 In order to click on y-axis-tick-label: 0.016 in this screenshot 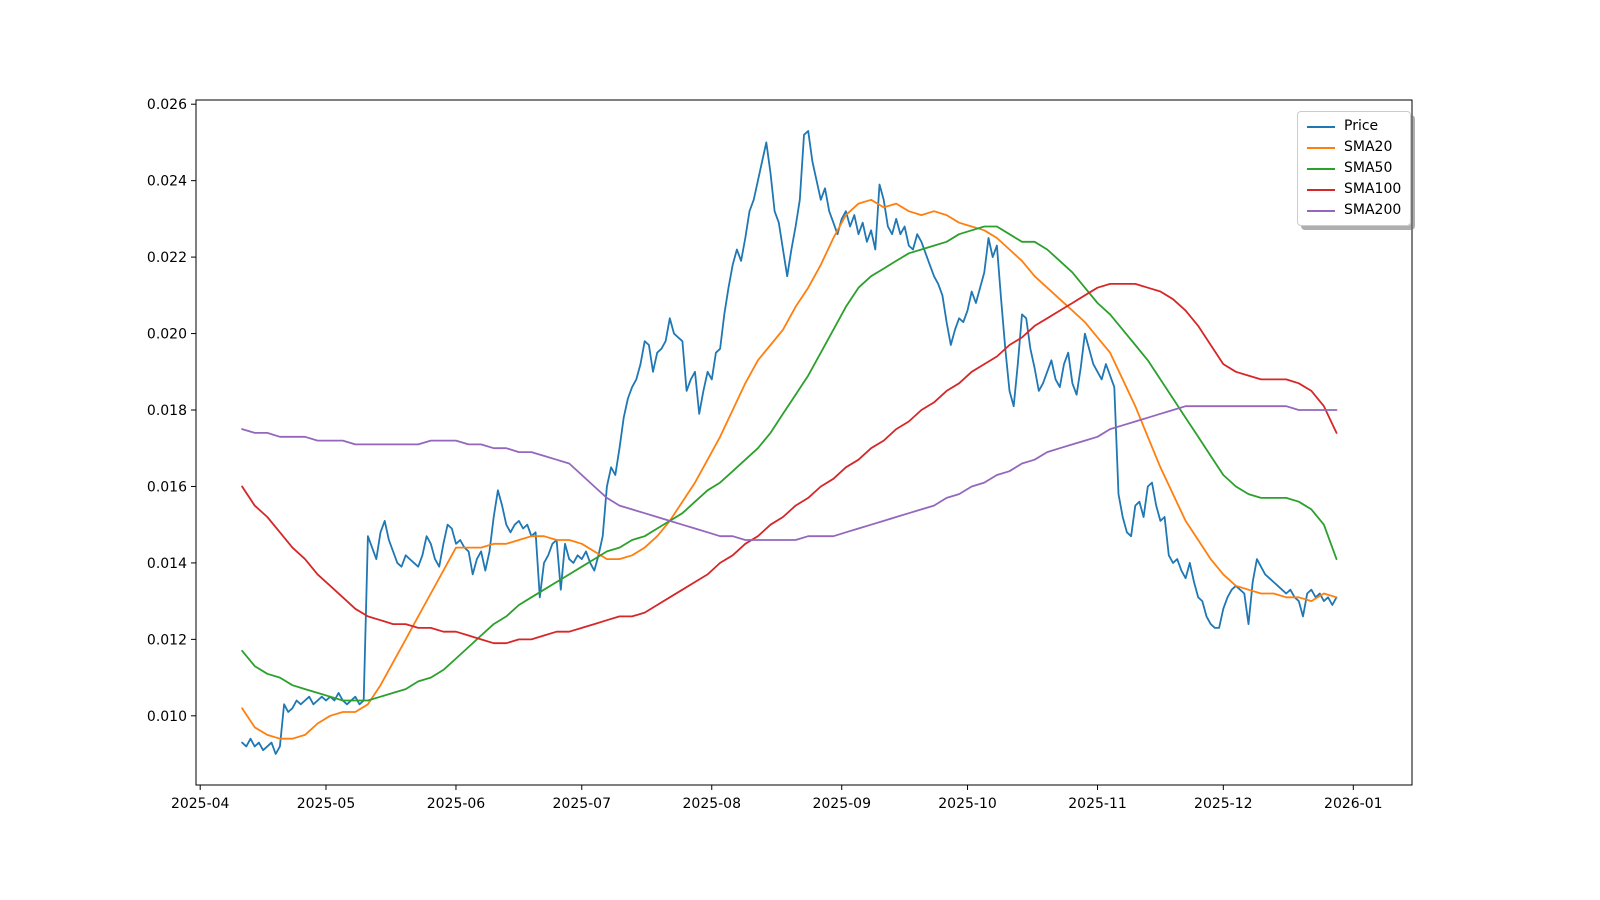, I will do `click(167, 487)`.